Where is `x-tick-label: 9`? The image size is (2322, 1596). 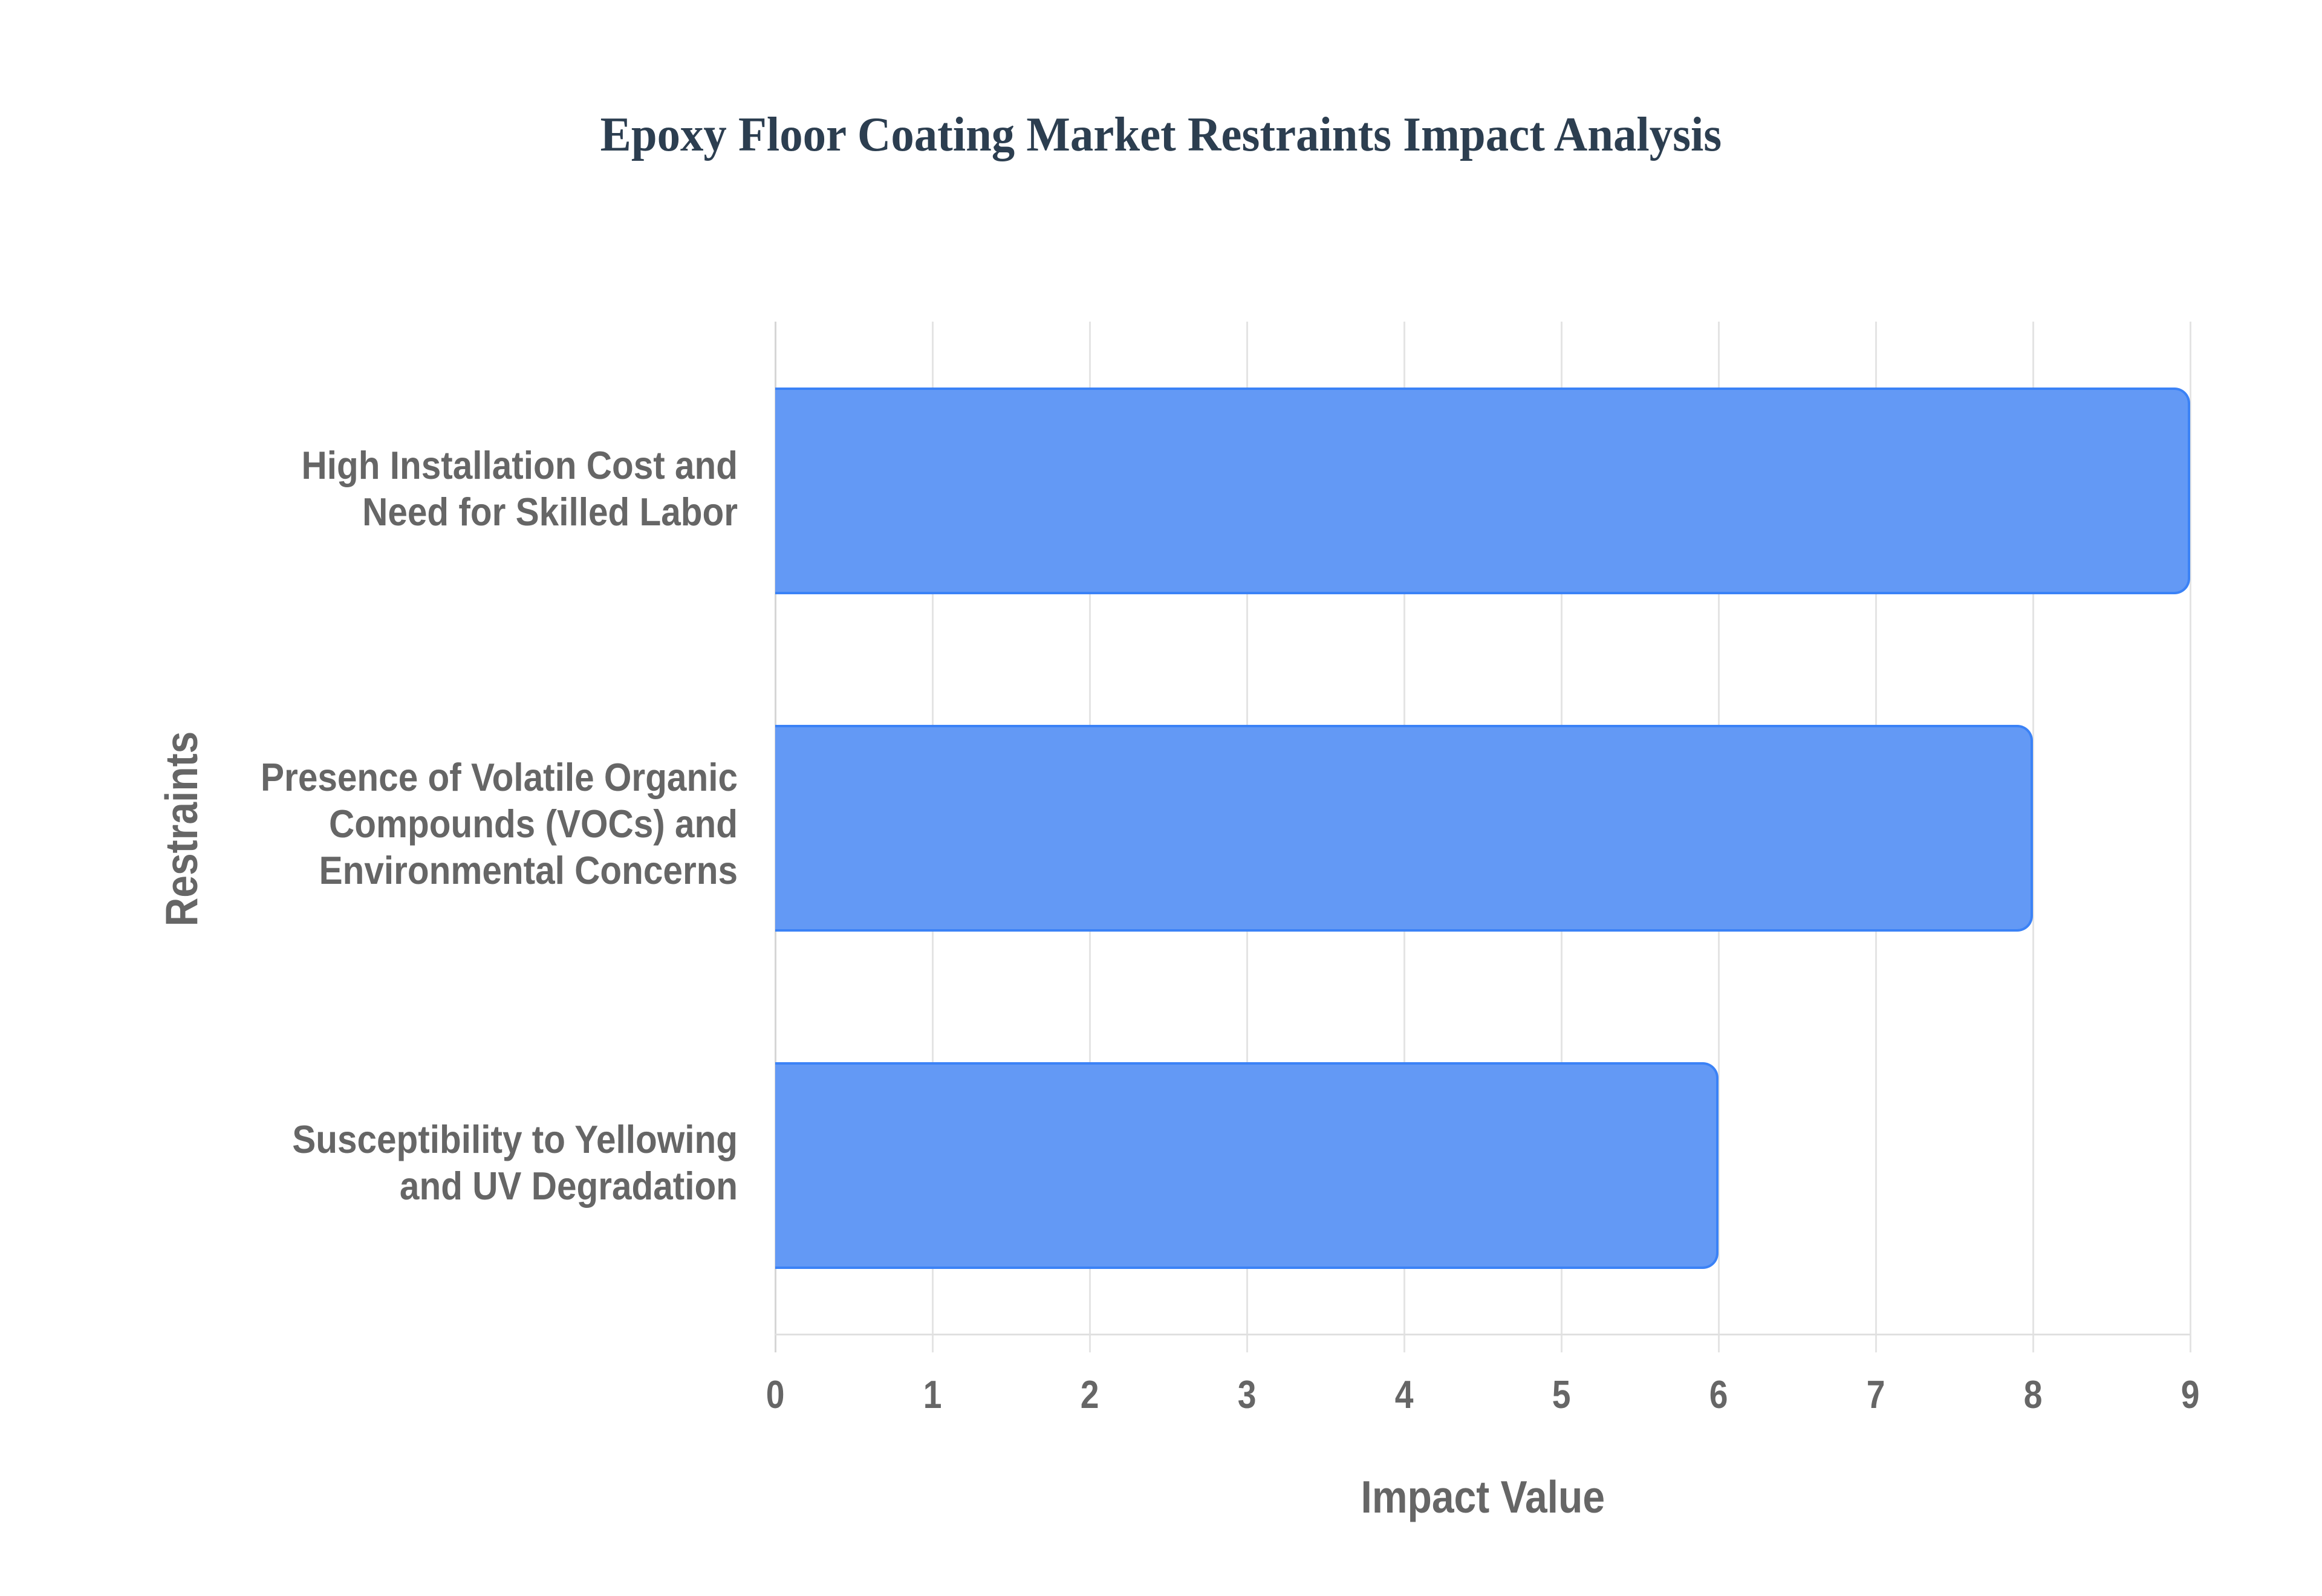 x-tick-label: 9 is located at coordinates (2190, 1394).